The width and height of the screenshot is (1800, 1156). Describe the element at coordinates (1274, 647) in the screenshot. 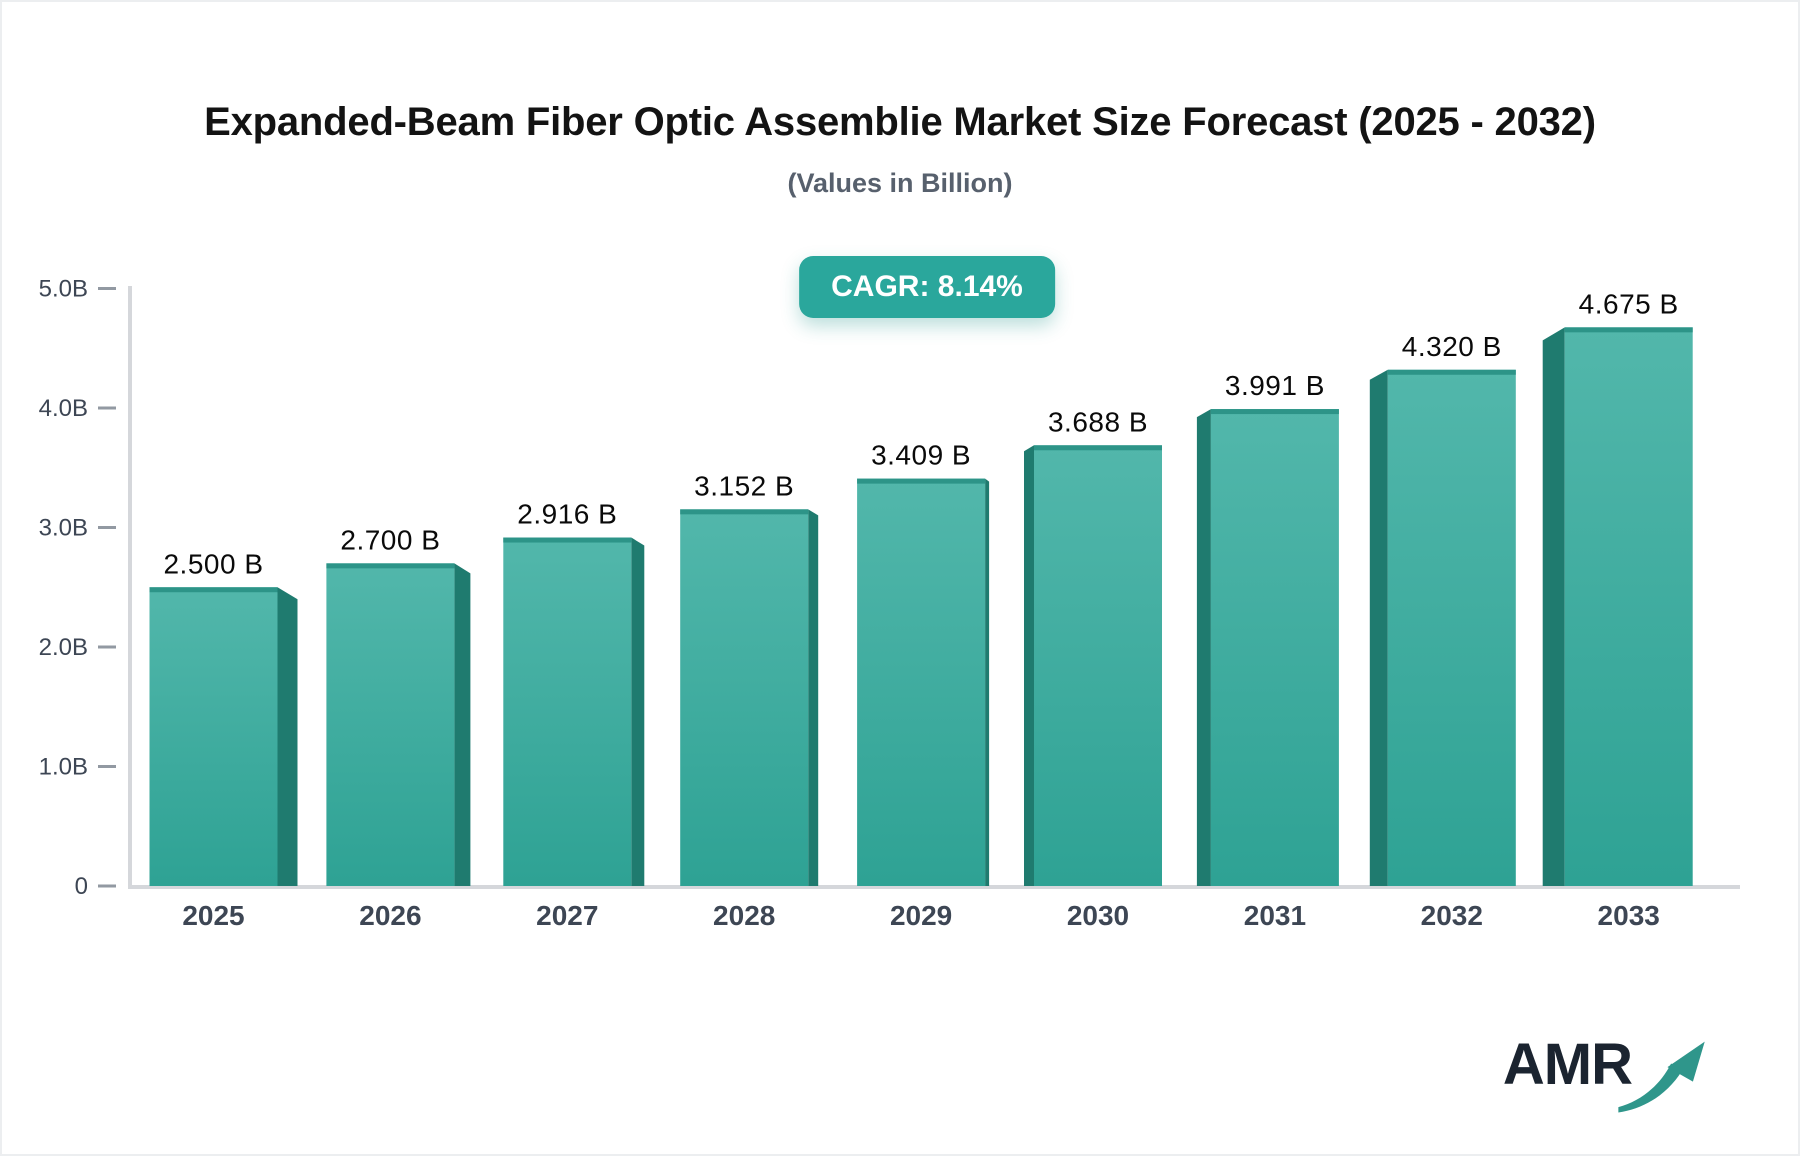

I see `bar-2031` at that location.